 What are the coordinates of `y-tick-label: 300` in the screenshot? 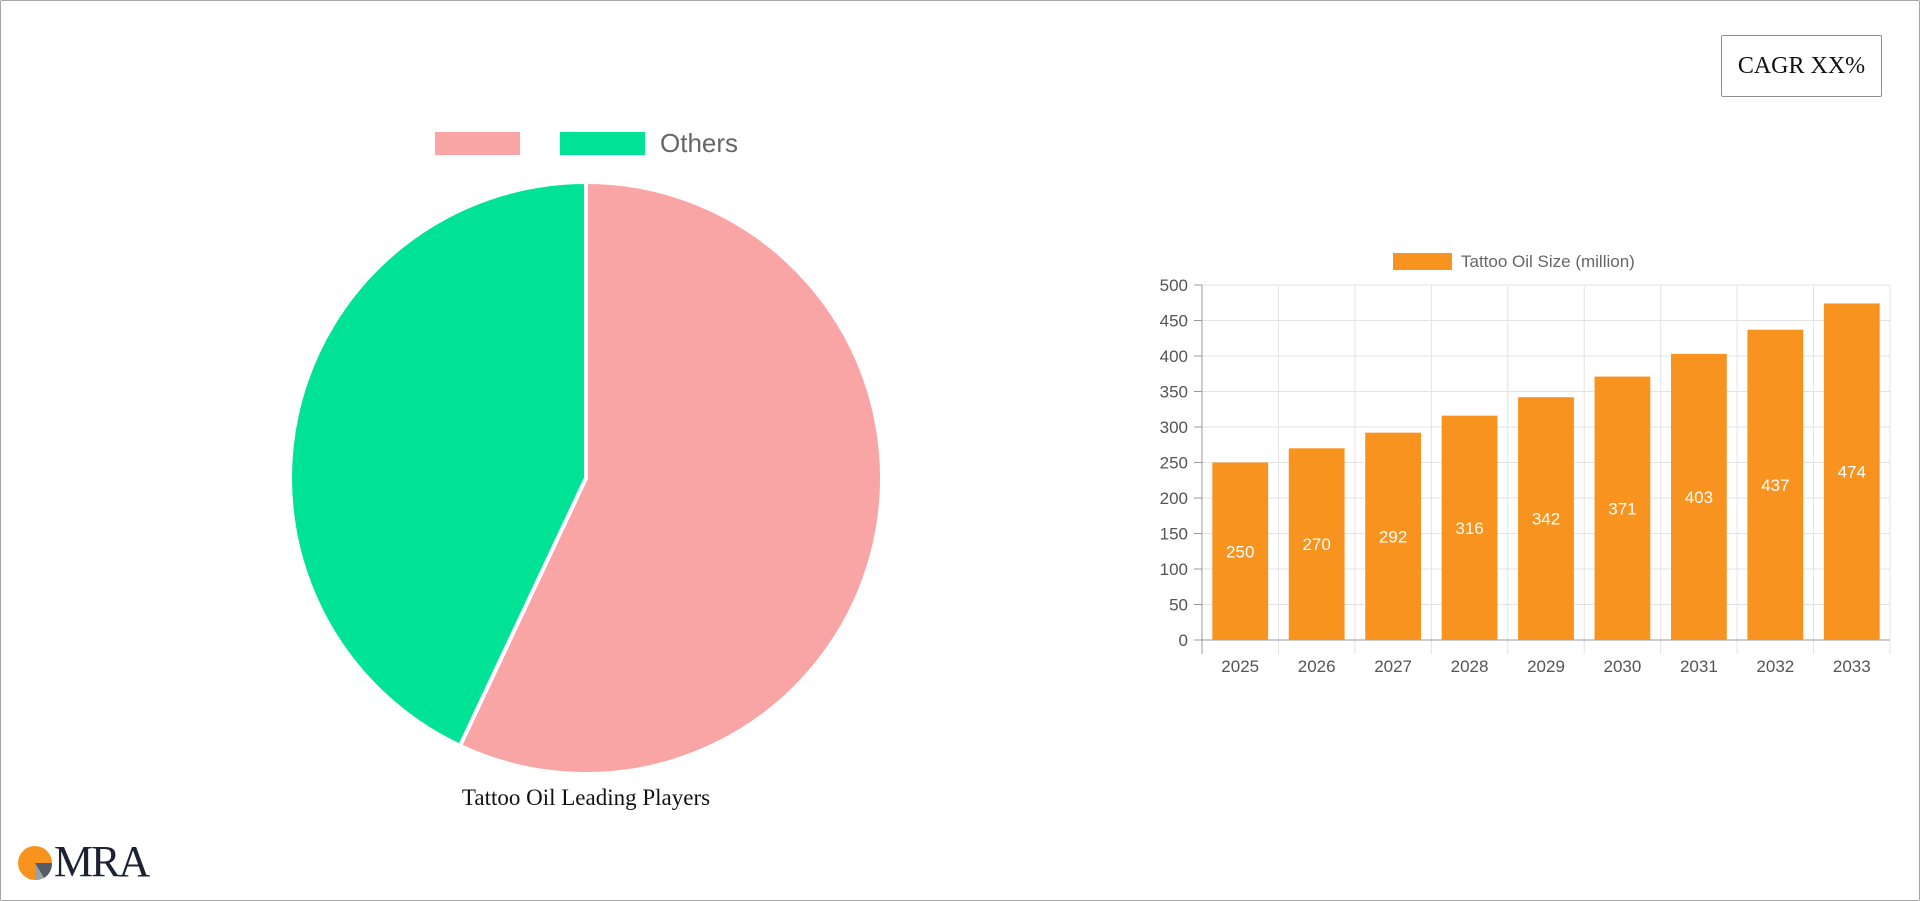 It's located at (1174, 427).